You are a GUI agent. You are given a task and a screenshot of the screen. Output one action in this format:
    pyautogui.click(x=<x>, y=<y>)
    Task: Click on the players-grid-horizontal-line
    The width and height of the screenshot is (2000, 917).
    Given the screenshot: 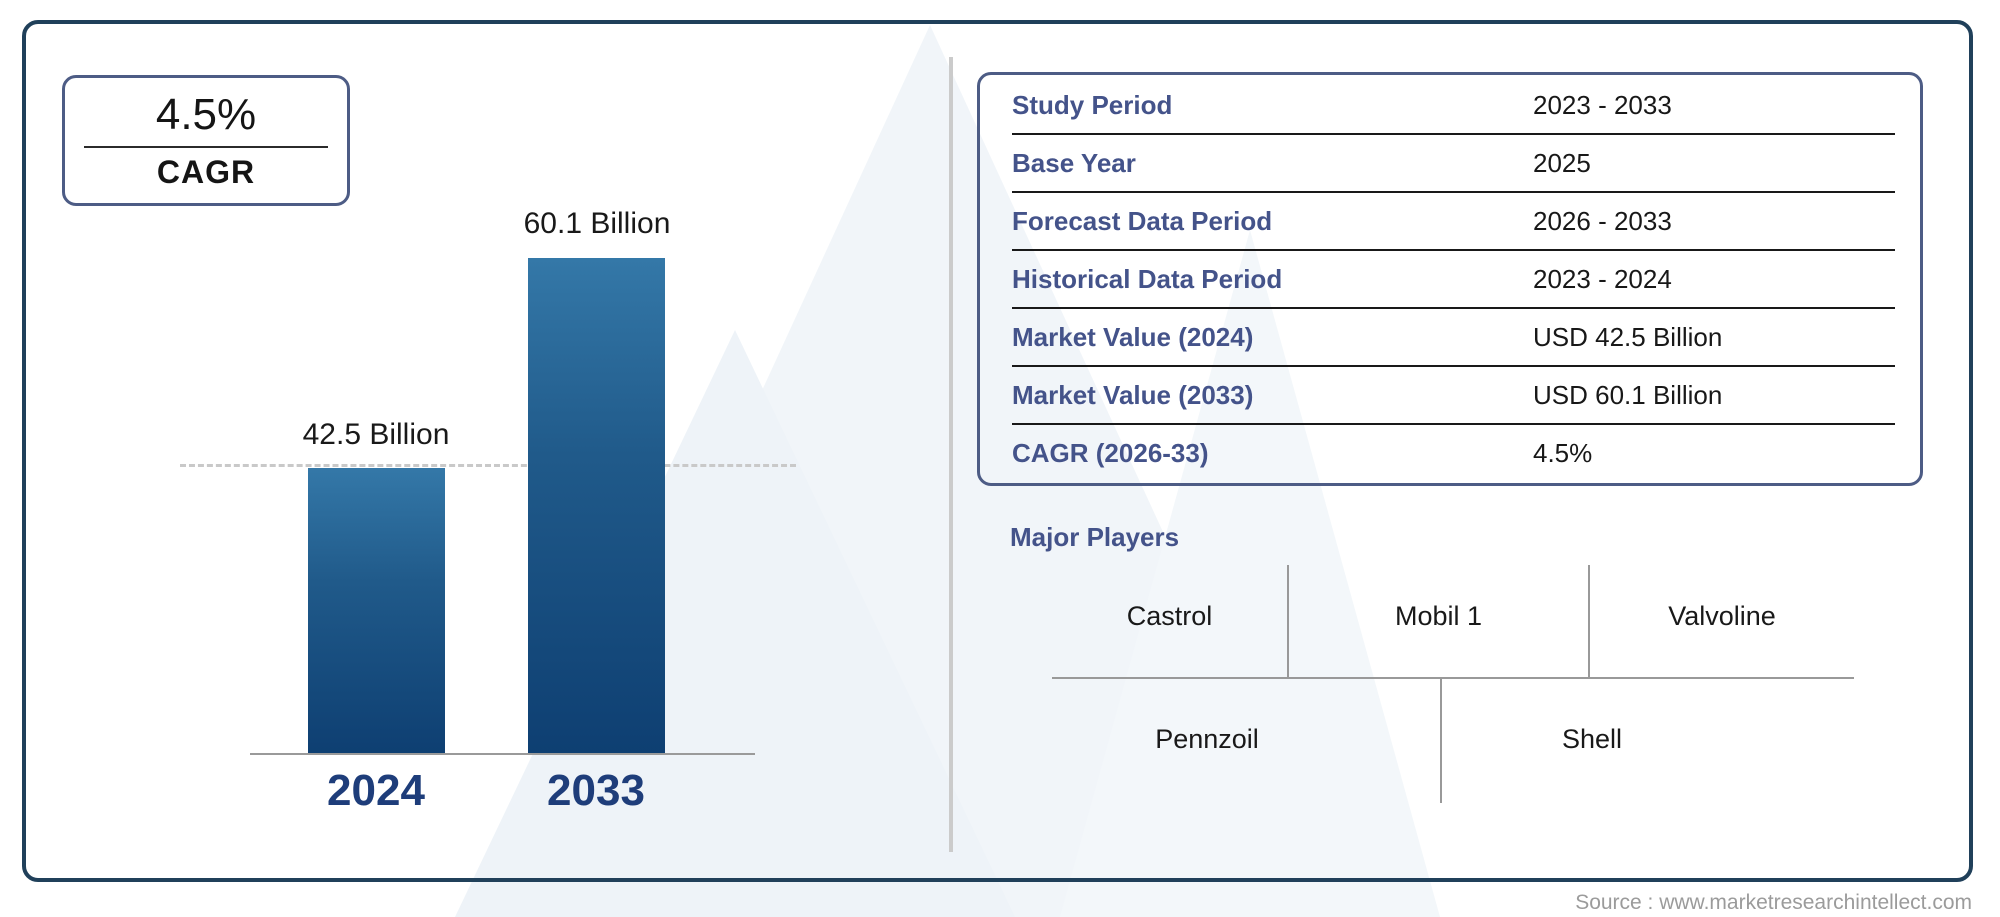 What is the action you would take?
    pyautogui.click(x=1453, y=678)
    